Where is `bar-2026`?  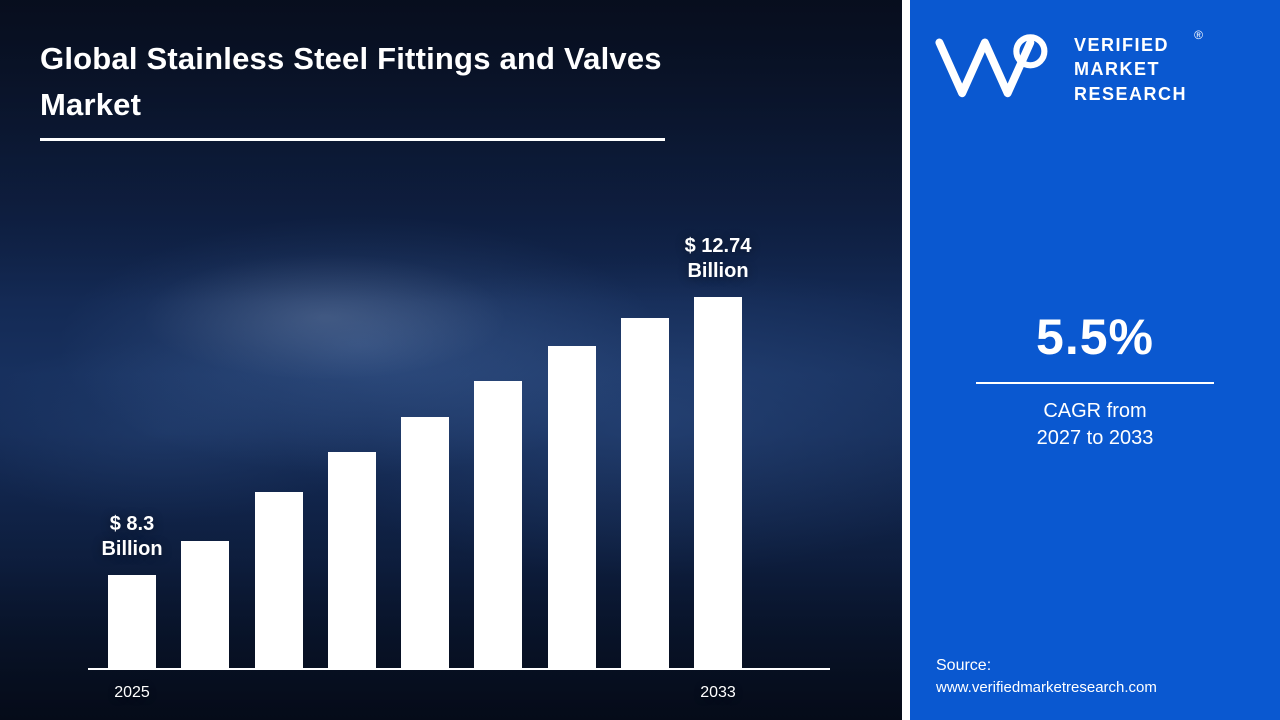 bar-2026 is located at coordinates (205, 605).